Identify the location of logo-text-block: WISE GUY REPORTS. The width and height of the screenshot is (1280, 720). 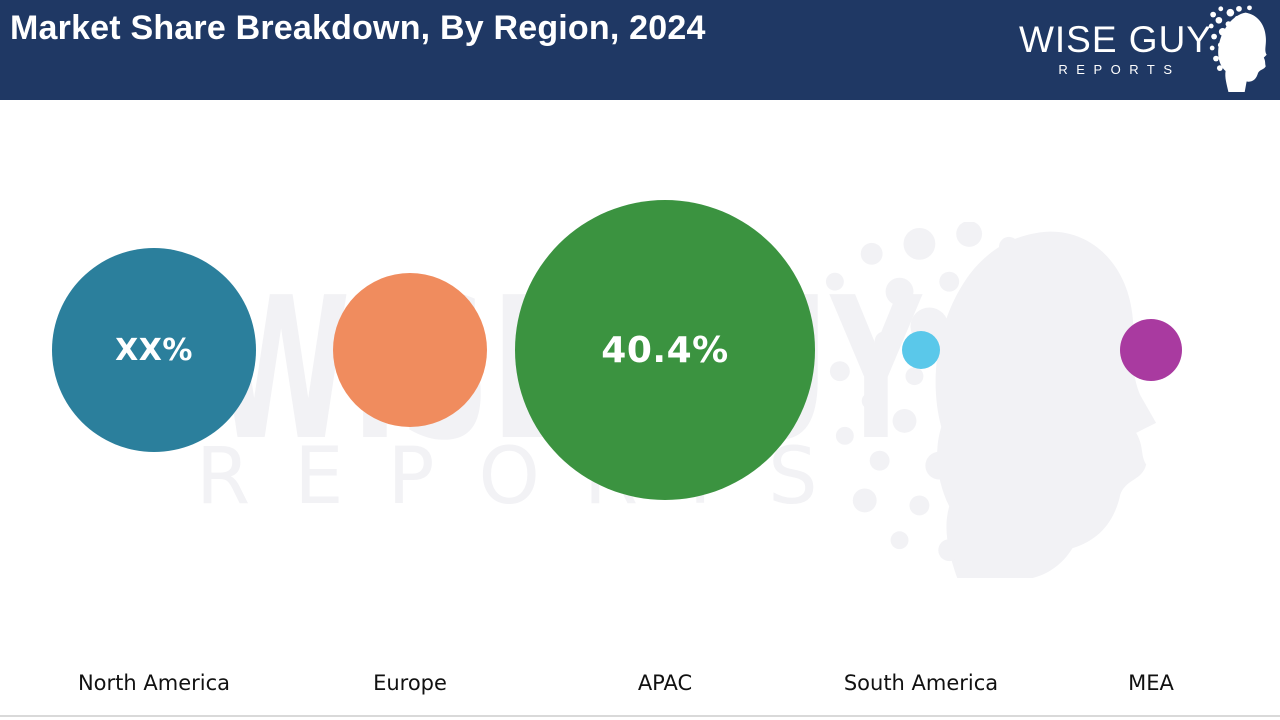
(1115, 48).